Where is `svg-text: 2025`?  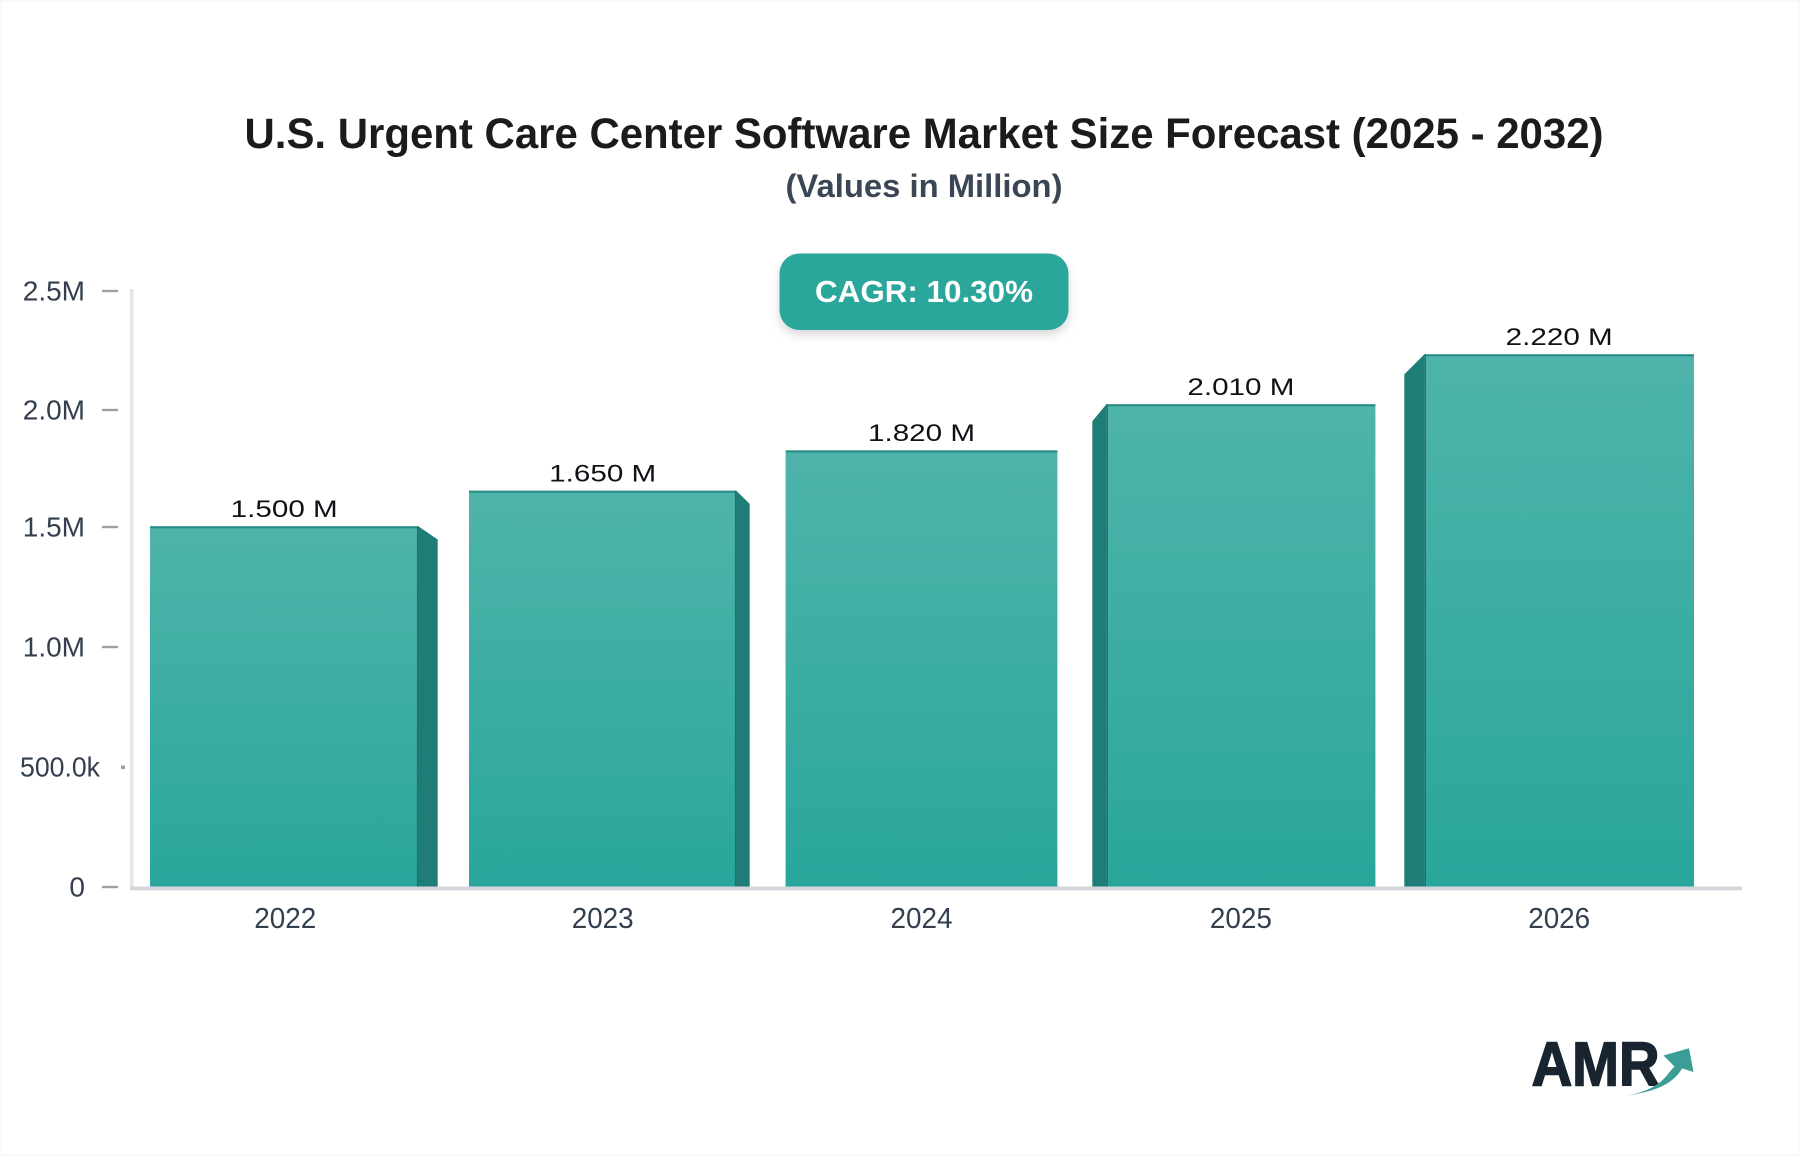
svg-text: 2025 is located at coordinates (1241, 919).